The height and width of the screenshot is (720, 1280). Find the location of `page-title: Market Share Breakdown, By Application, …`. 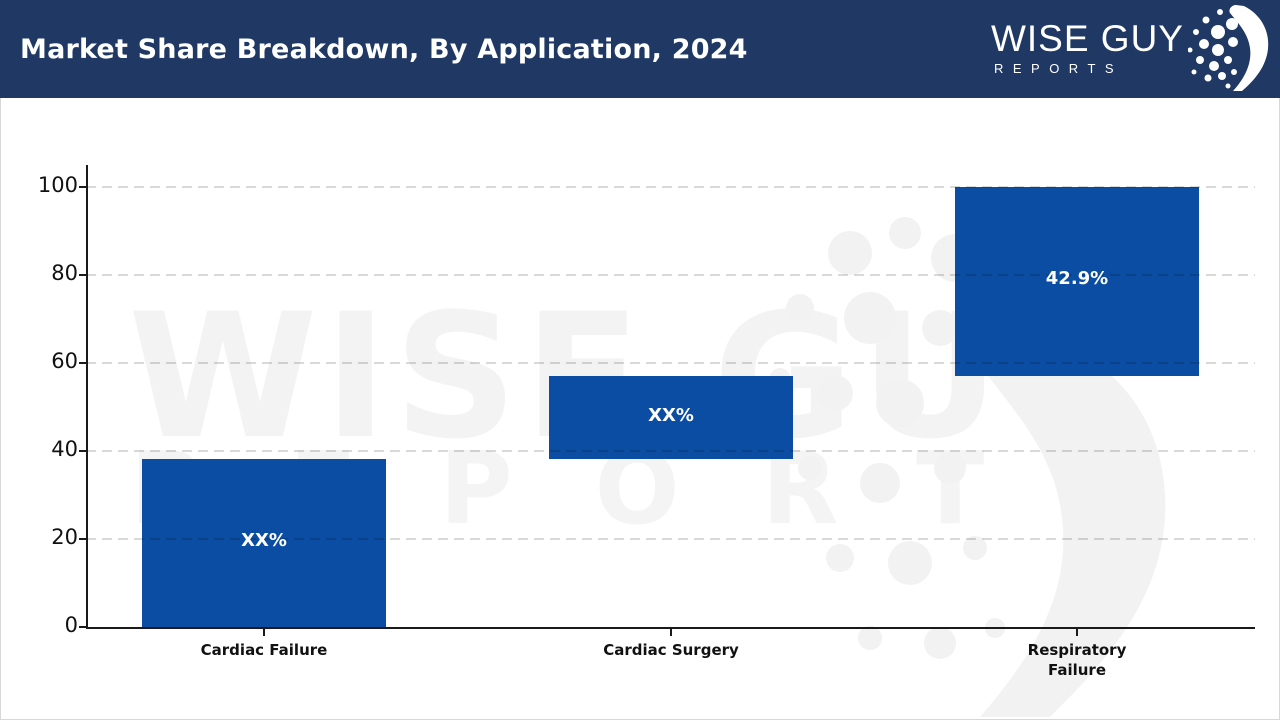

page-title: Market Share Breakdown, By Application, … is located at coordinates (384, 49).